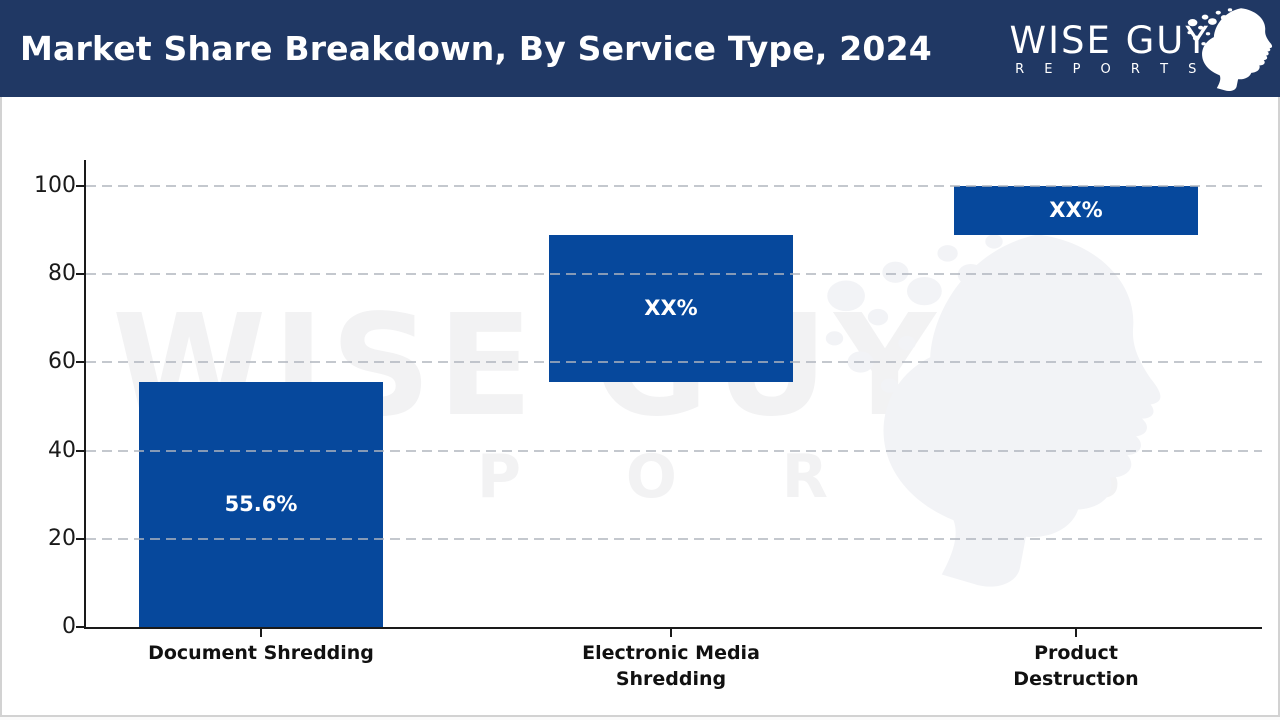  Describe the element at coordinates (994, 408) in the screenshot. I see `watermark-head-icon` at that location.